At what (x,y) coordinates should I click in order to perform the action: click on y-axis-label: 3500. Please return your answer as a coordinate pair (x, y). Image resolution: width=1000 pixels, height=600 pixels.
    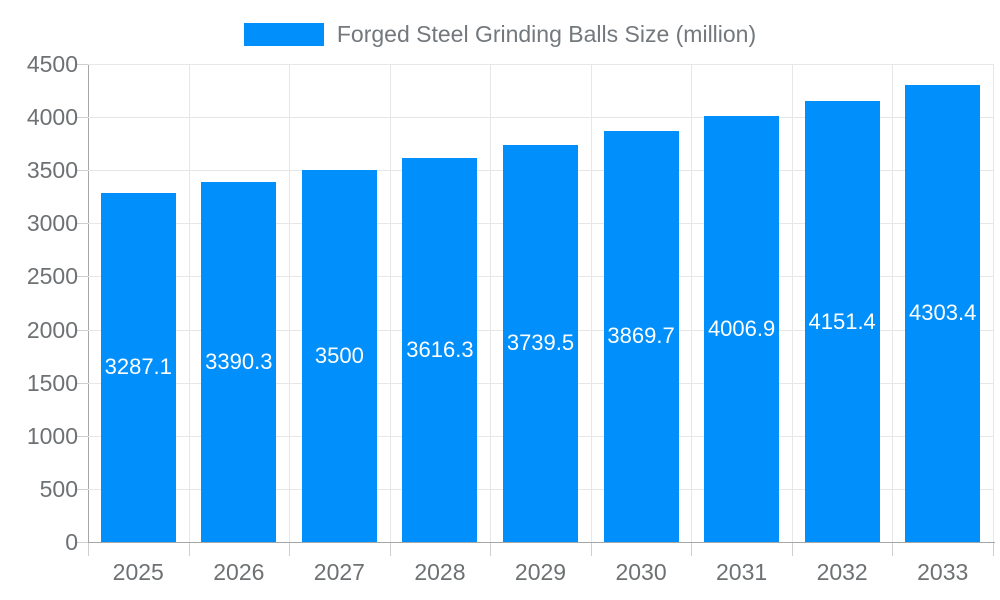
    Looking at the image, I should click on (52, 170).